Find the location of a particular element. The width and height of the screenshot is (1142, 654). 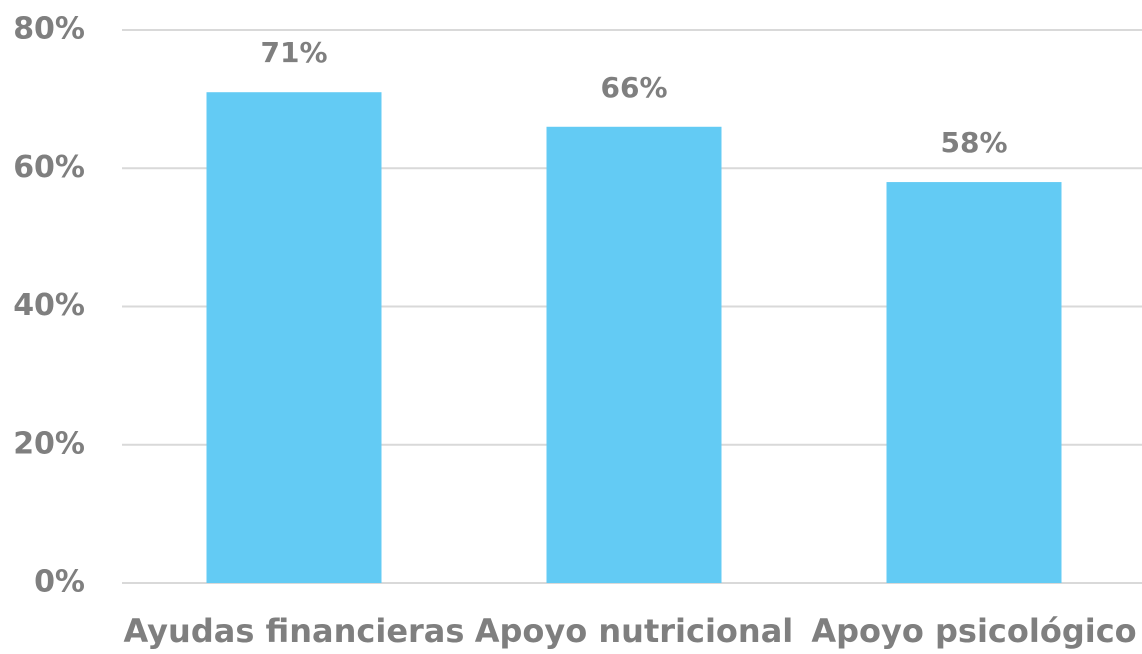

x-tick-label: Ayudas financieras is located at coordinates (294, 631).